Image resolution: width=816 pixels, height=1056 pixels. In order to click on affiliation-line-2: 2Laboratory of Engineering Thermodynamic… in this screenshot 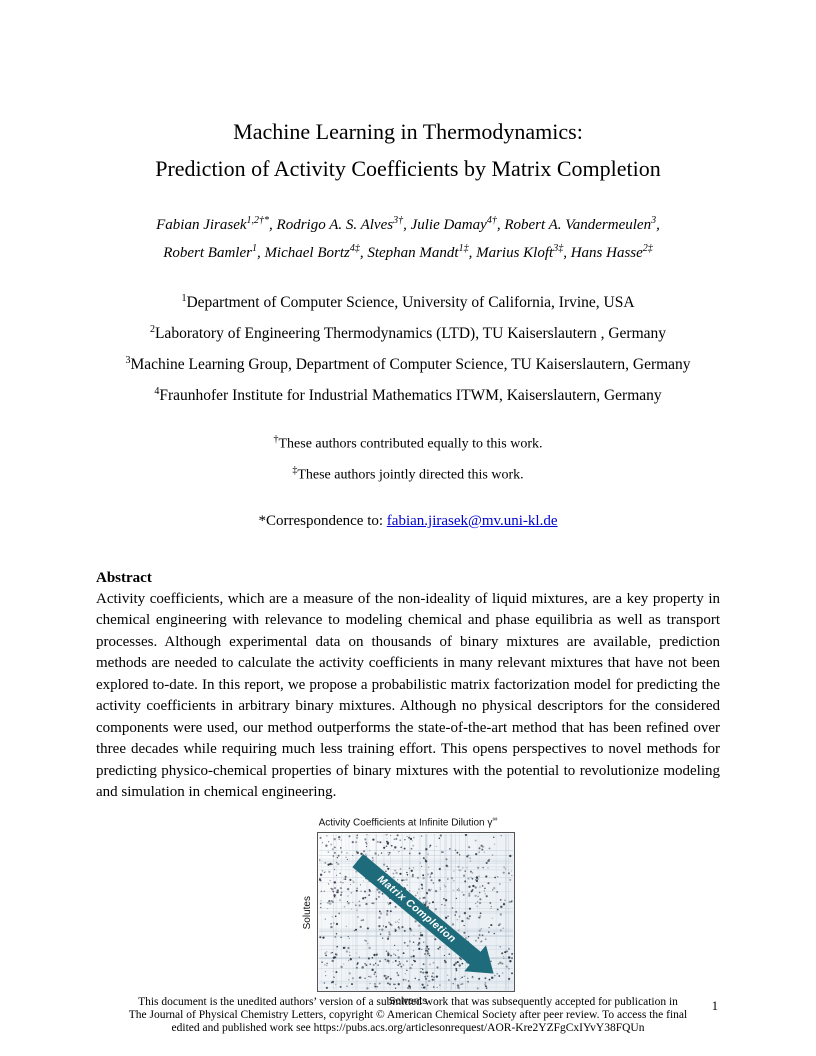, I will do `click(408, 333)`.